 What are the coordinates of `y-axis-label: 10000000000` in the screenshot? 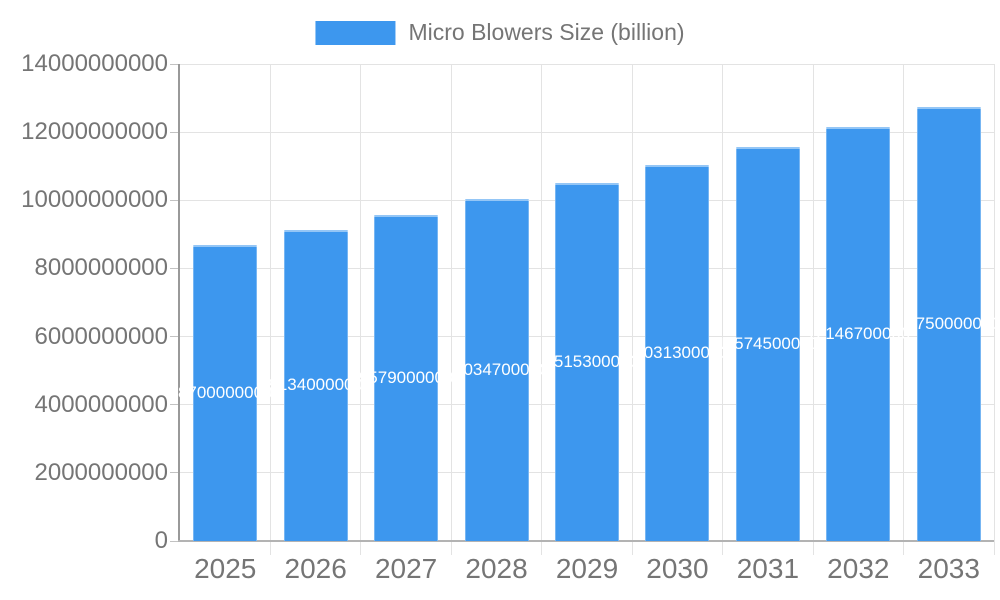 It's located at (94, 200).